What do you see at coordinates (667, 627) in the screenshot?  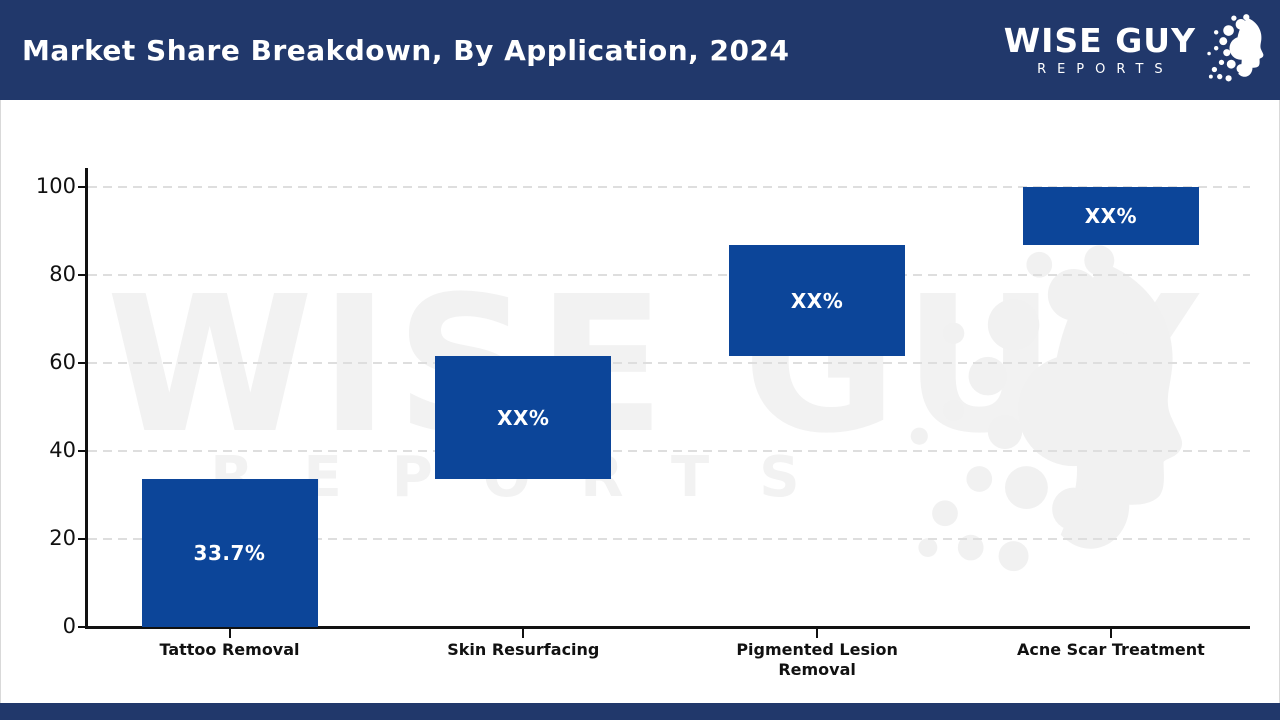 I see `x-axis-line` at bounding box center [667, 627].